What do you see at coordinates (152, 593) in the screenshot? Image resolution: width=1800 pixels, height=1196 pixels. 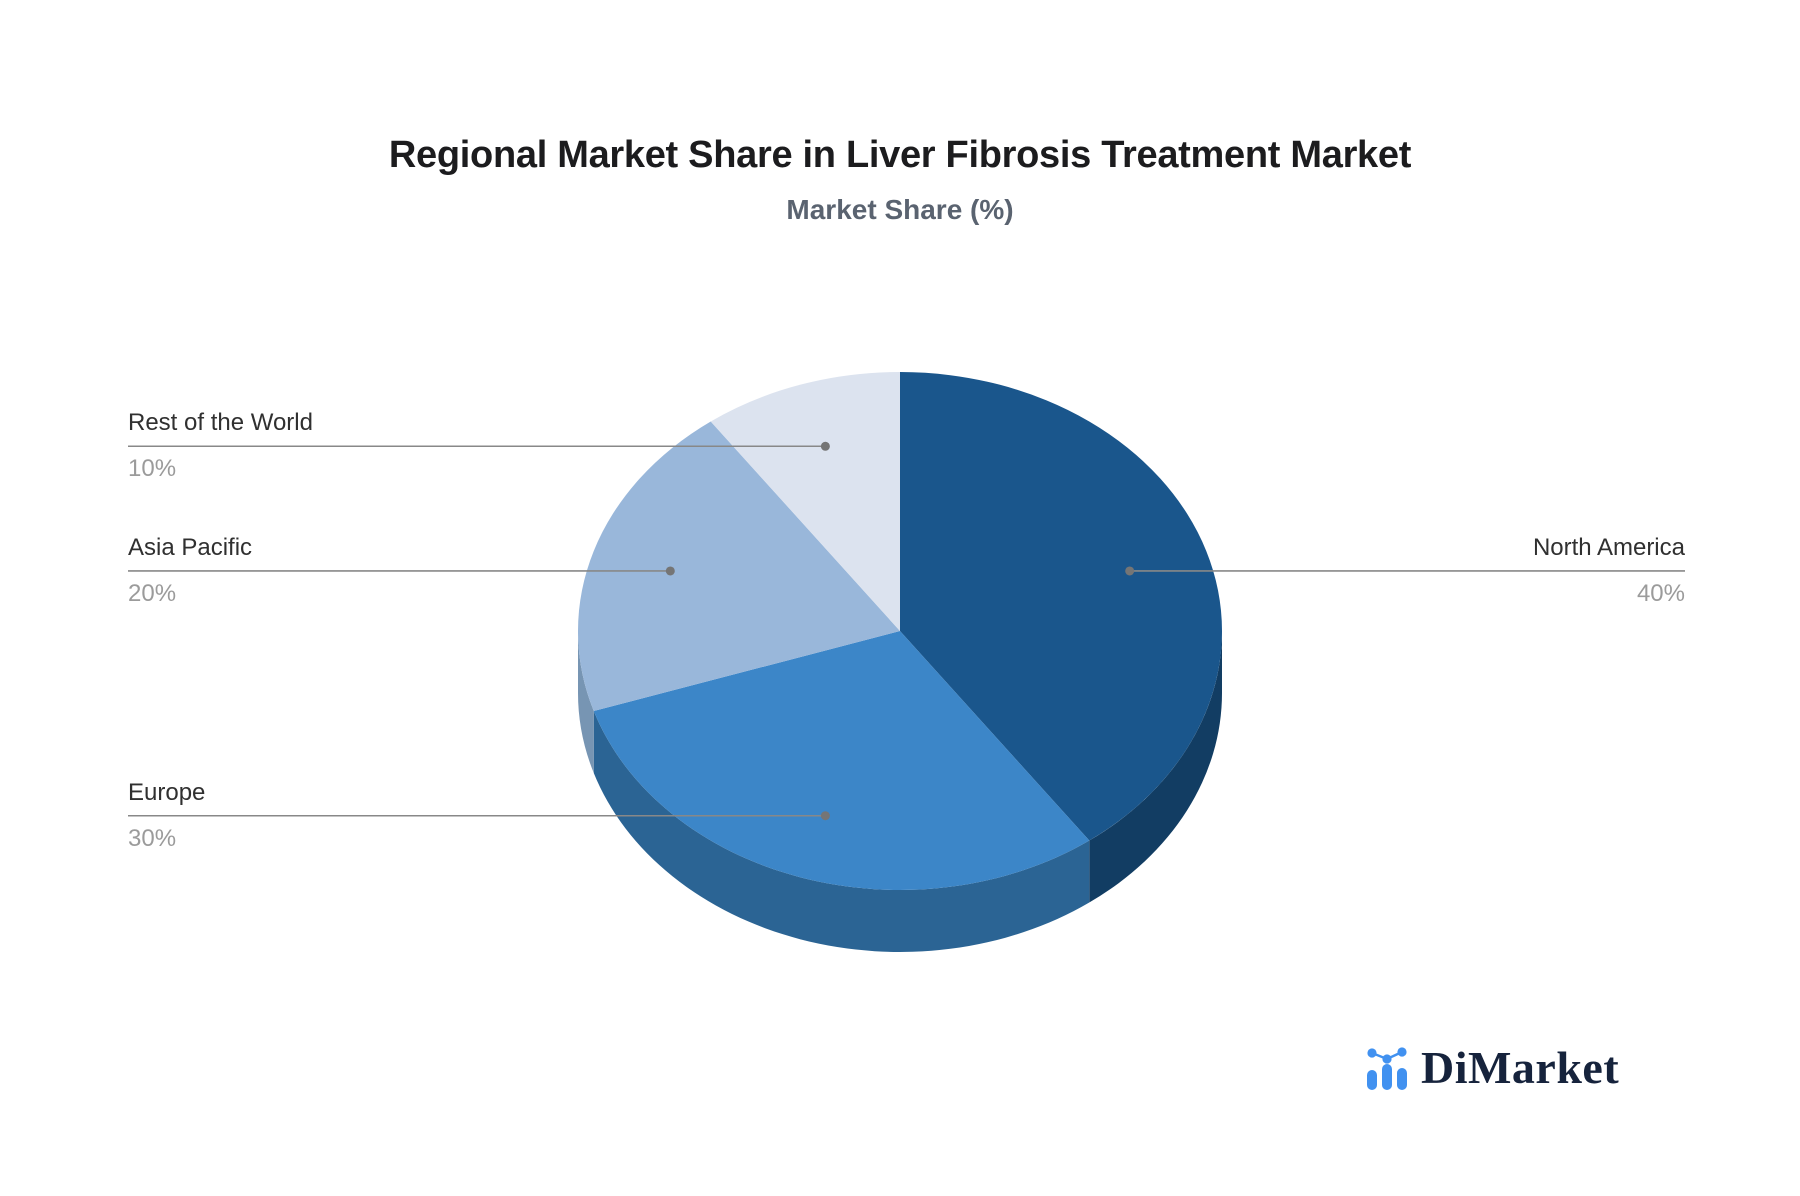 I see `slice-value-text: 20%` at bounding box center [152, 593].